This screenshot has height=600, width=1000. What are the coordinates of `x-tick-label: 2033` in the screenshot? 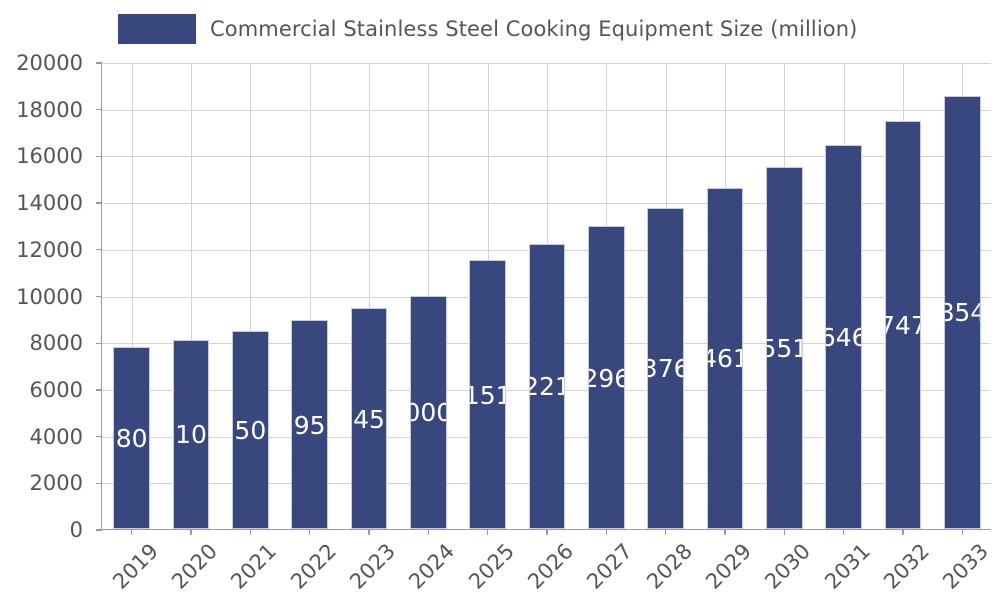 It's located at (966, 566).